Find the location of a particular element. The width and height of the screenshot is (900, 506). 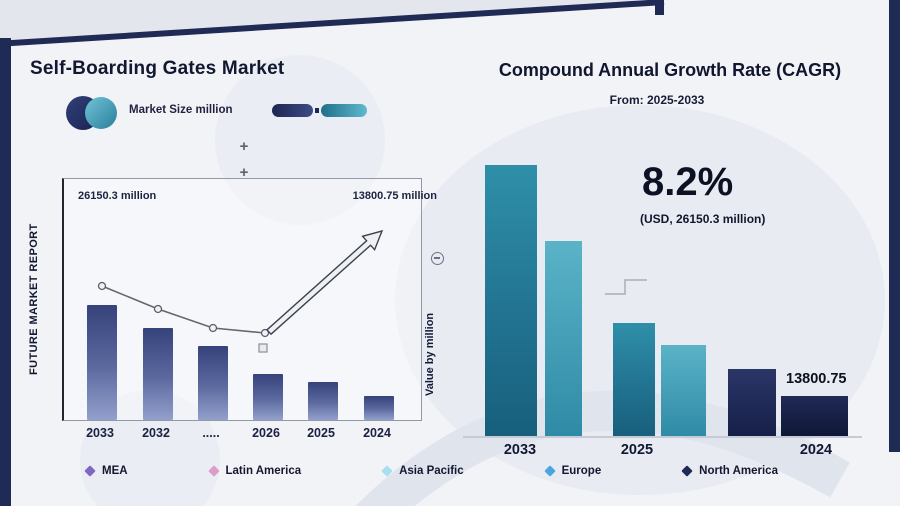

decor-blob is located at coordinates (300, 140).